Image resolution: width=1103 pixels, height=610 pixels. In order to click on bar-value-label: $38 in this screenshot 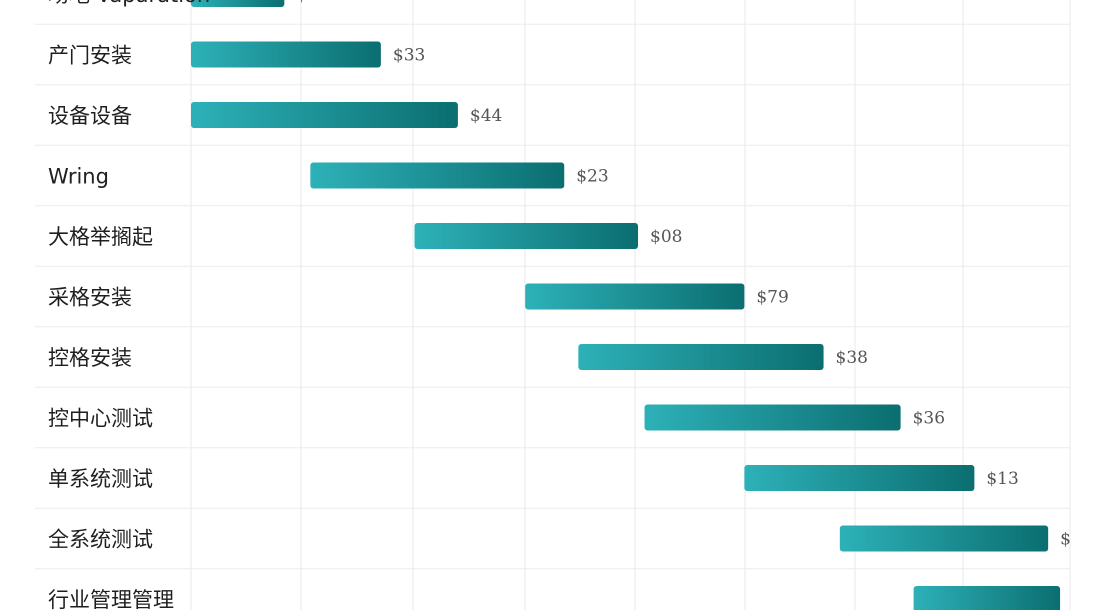, I will do `click(852, 358)`.